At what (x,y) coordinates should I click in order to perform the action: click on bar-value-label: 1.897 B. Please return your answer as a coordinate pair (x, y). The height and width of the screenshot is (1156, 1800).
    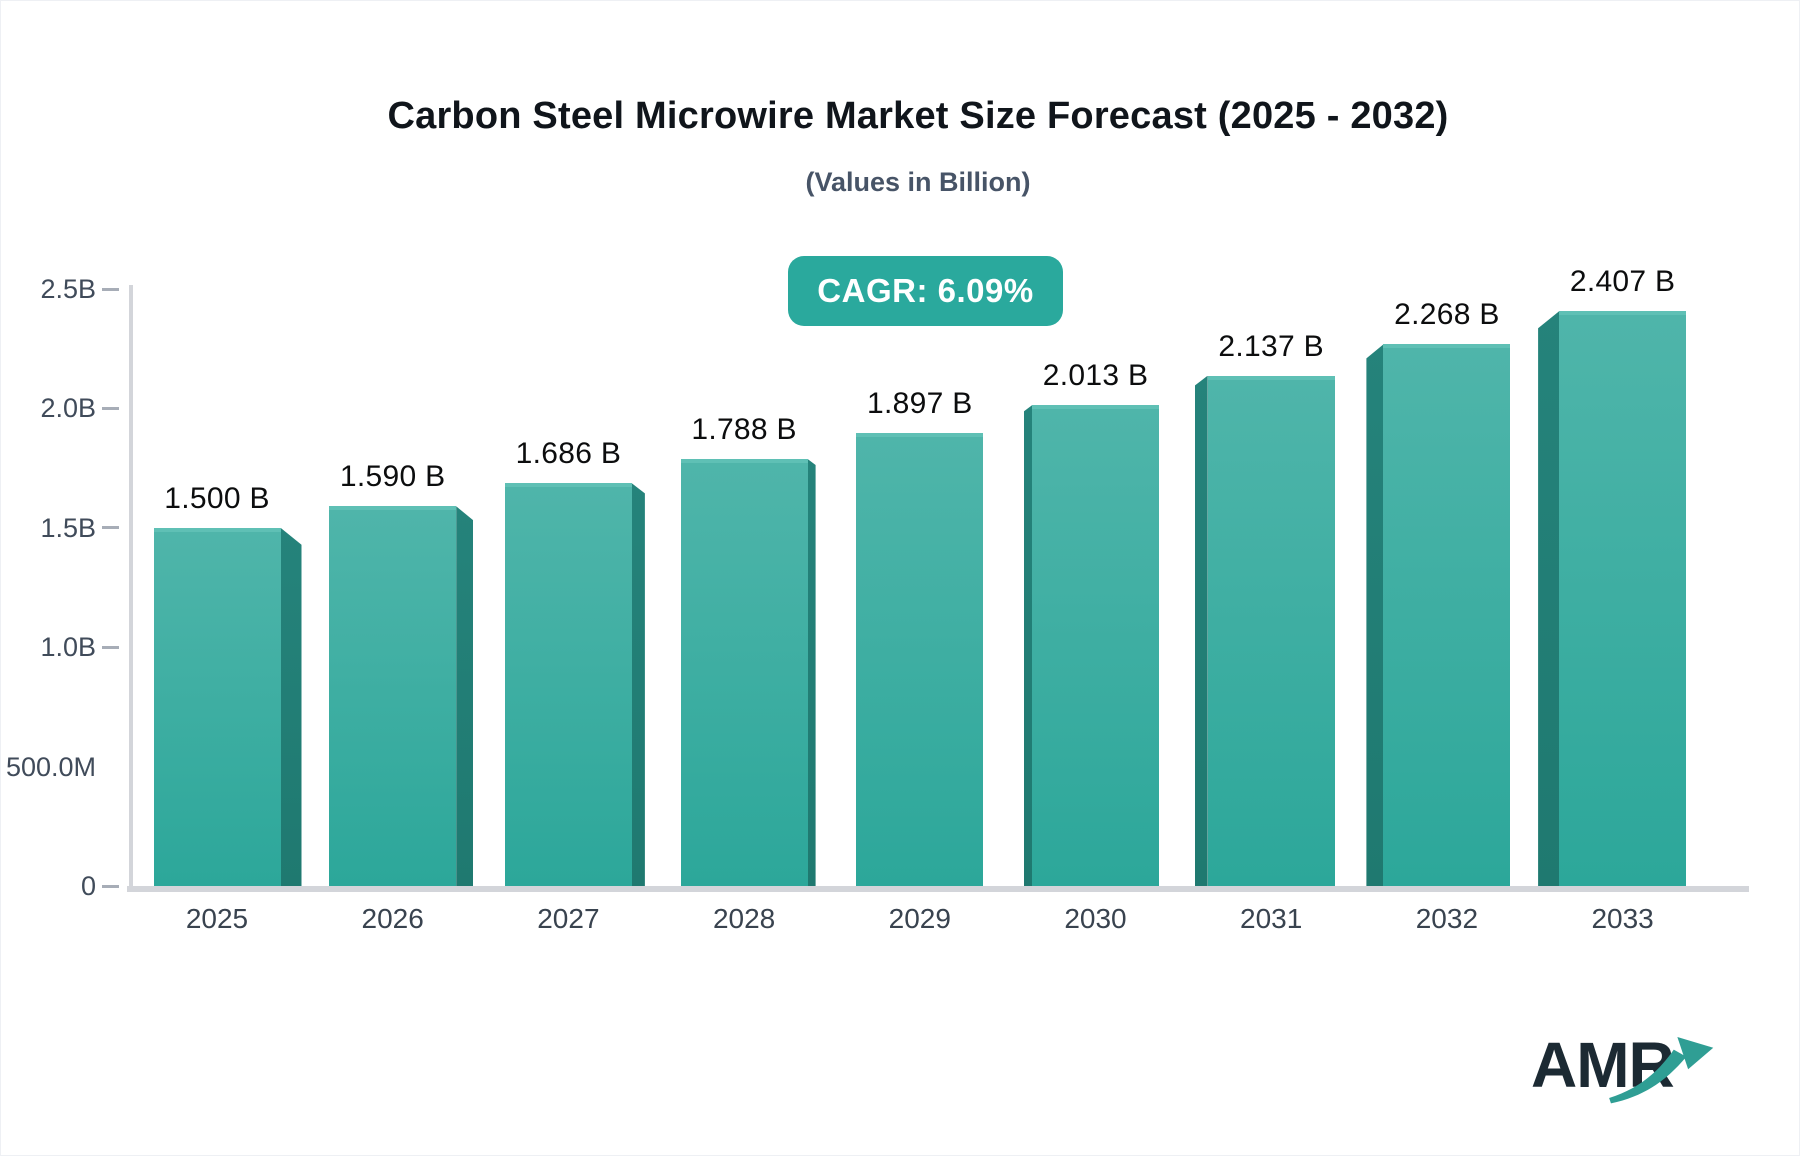
    Looking at the image, I should click on (920, 403).